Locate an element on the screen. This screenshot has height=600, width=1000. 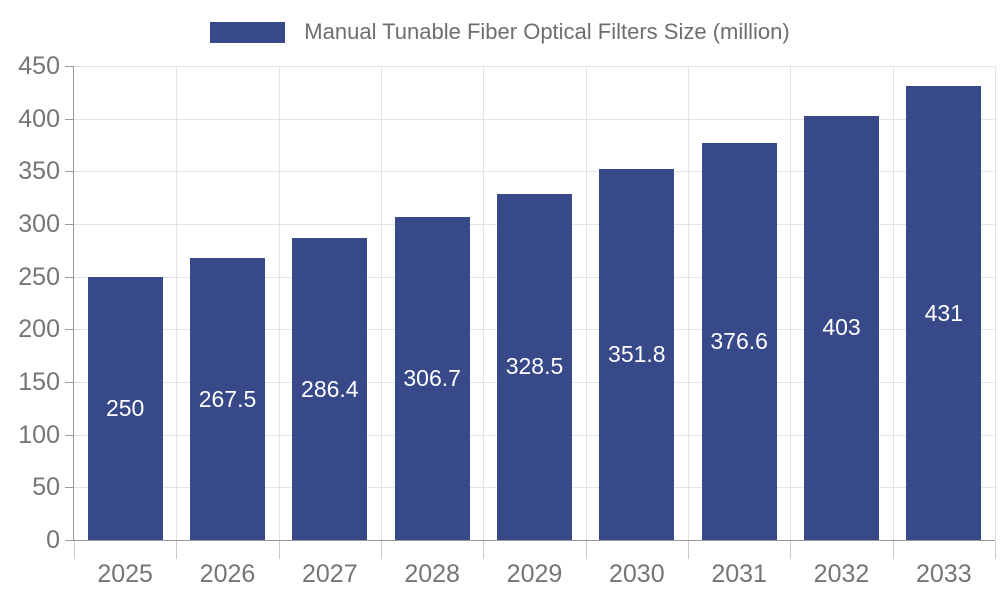
bar-value-label: 328.5 is located at coordinates (534, 366).